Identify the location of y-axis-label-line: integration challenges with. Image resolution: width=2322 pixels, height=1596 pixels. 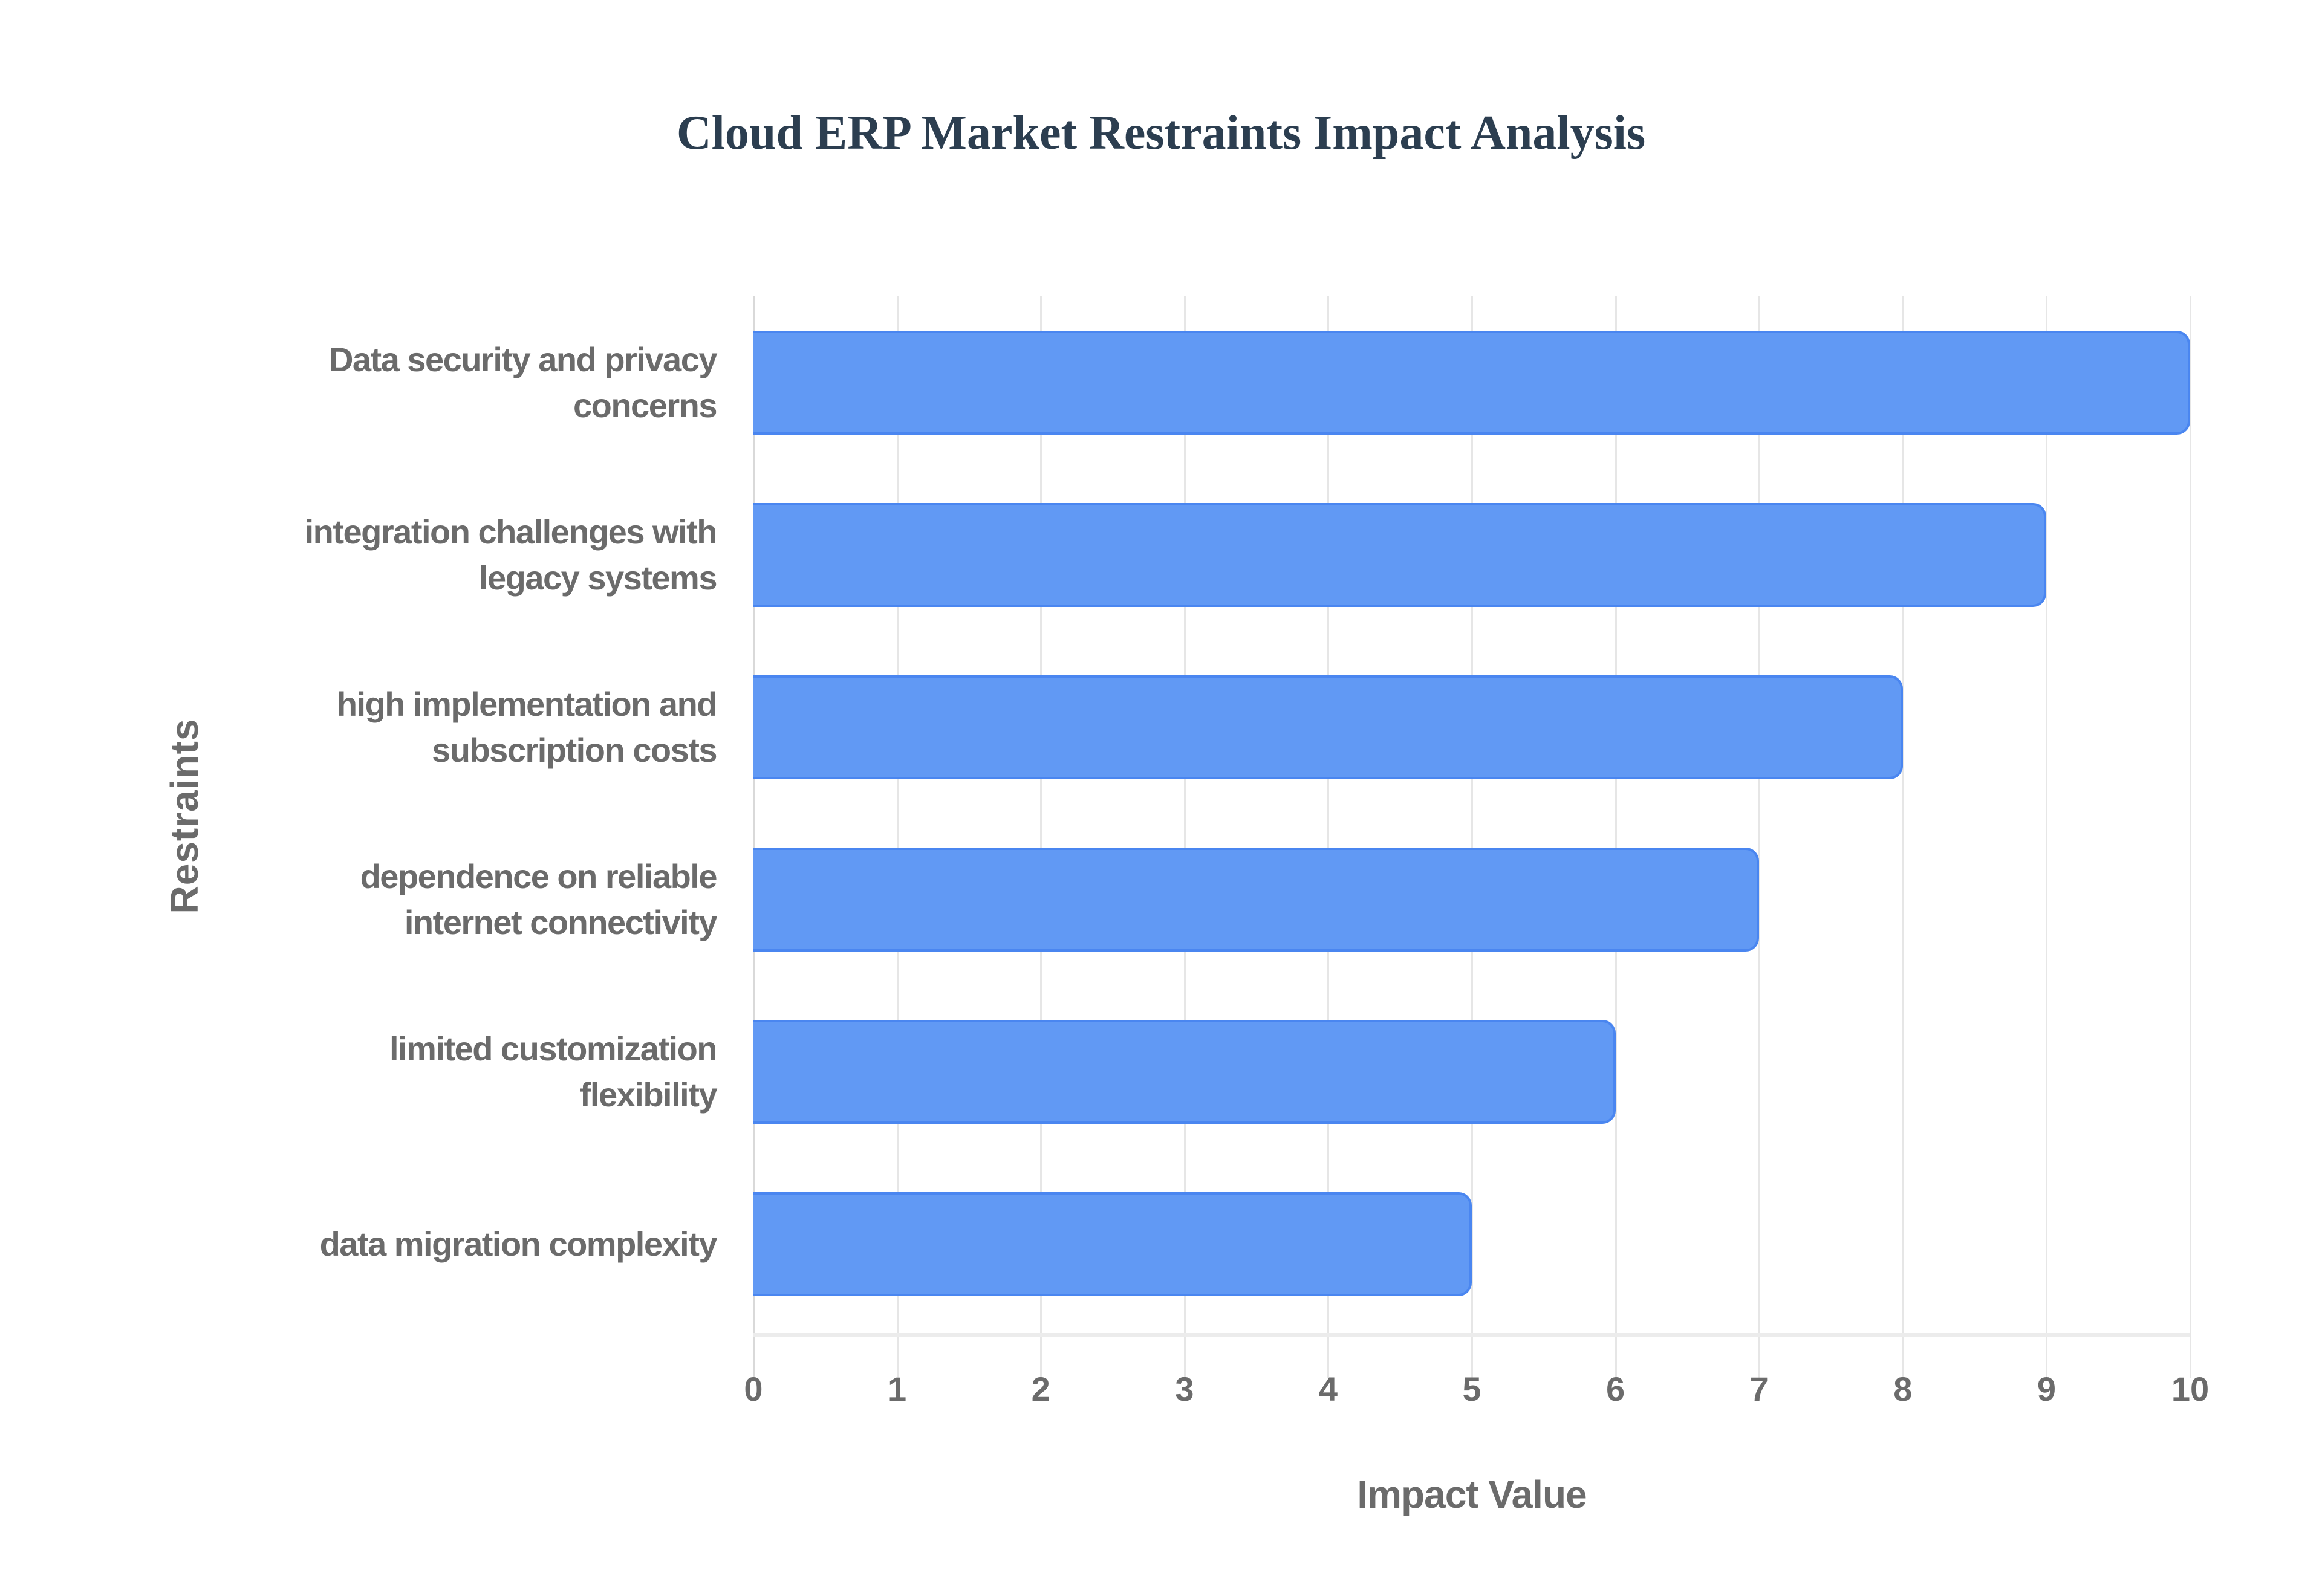
(511, 532).